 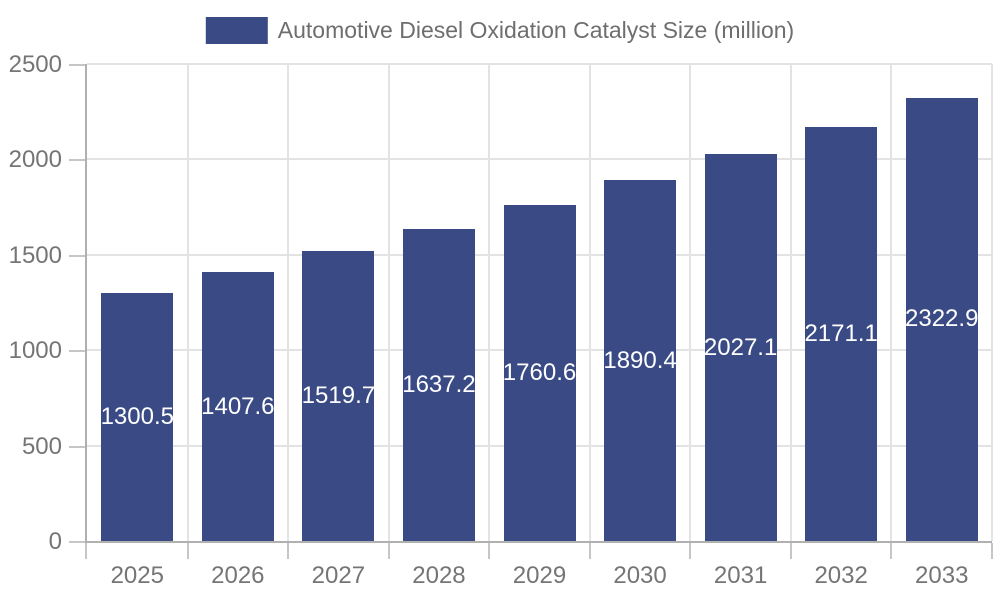 What do you see at coordinates (35, 255) in the screenshot?
I see `y-tick-label: 1500` at bounding box center [35, 255].